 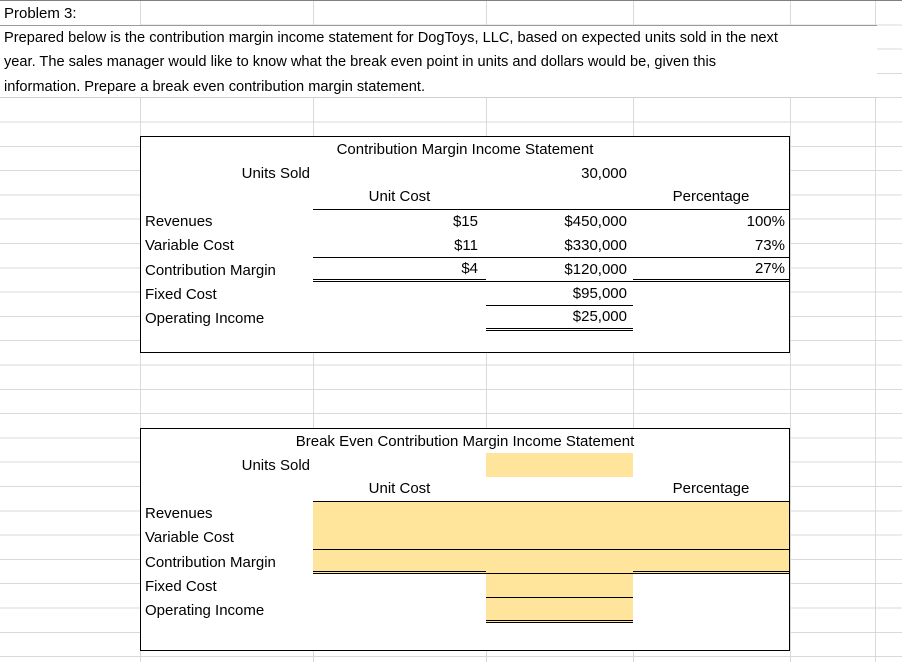 I want to click on cm-fixed-cost-label: Fixed Cost, so click(x=181, y=294).